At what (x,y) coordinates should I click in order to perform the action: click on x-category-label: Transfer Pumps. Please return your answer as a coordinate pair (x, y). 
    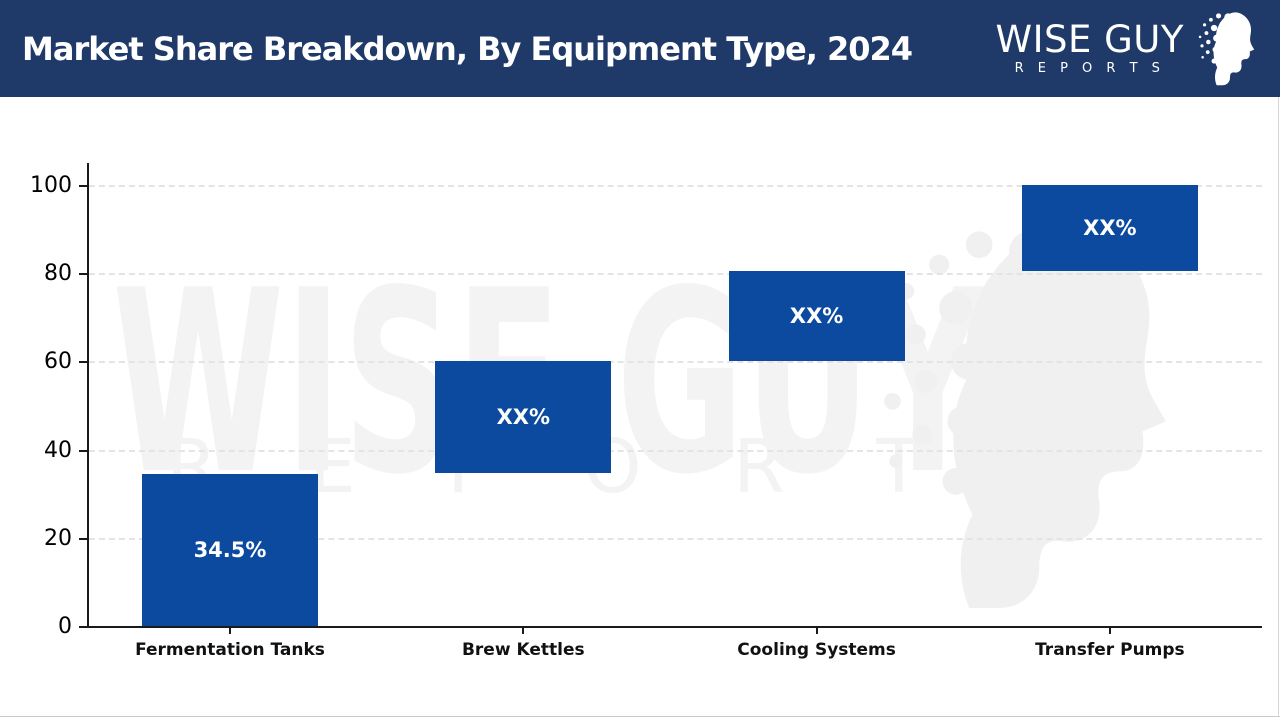
    Looking at the image, I should click on (1110, 650).